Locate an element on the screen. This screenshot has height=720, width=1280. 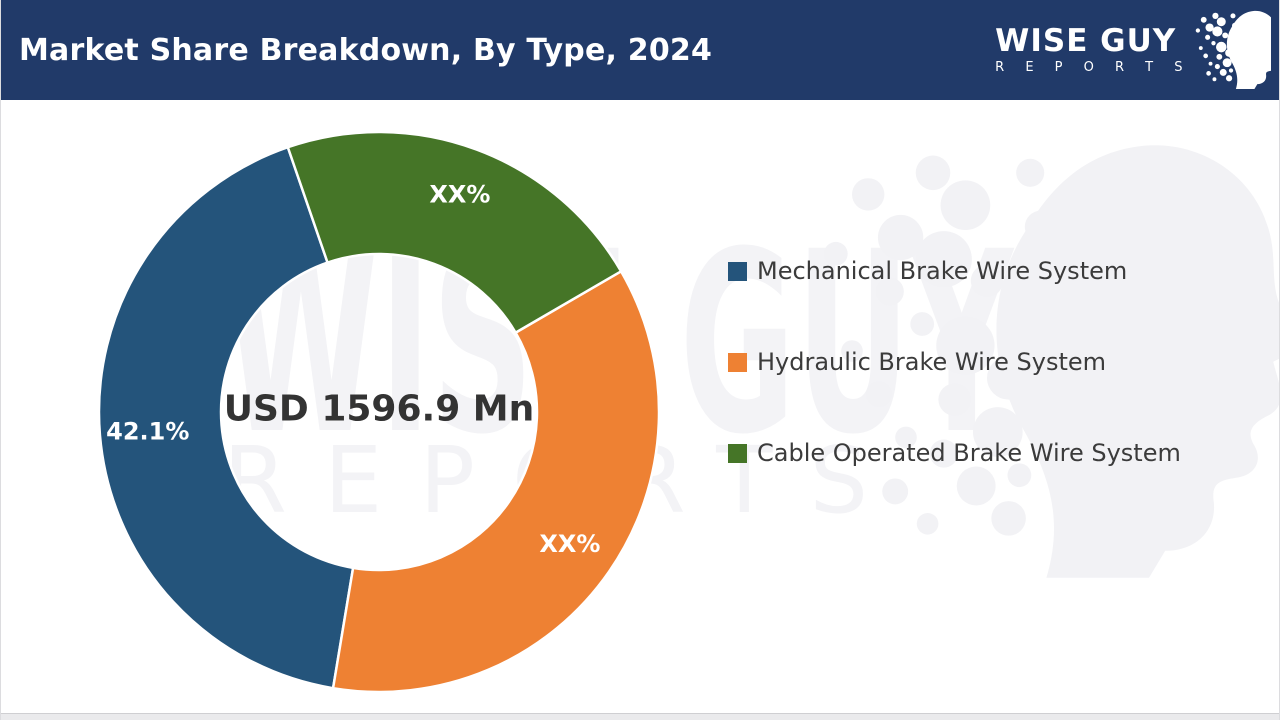
legend-item-hydraulic: Hydraulic Brake Wire System is located at coordinates (954, 362).